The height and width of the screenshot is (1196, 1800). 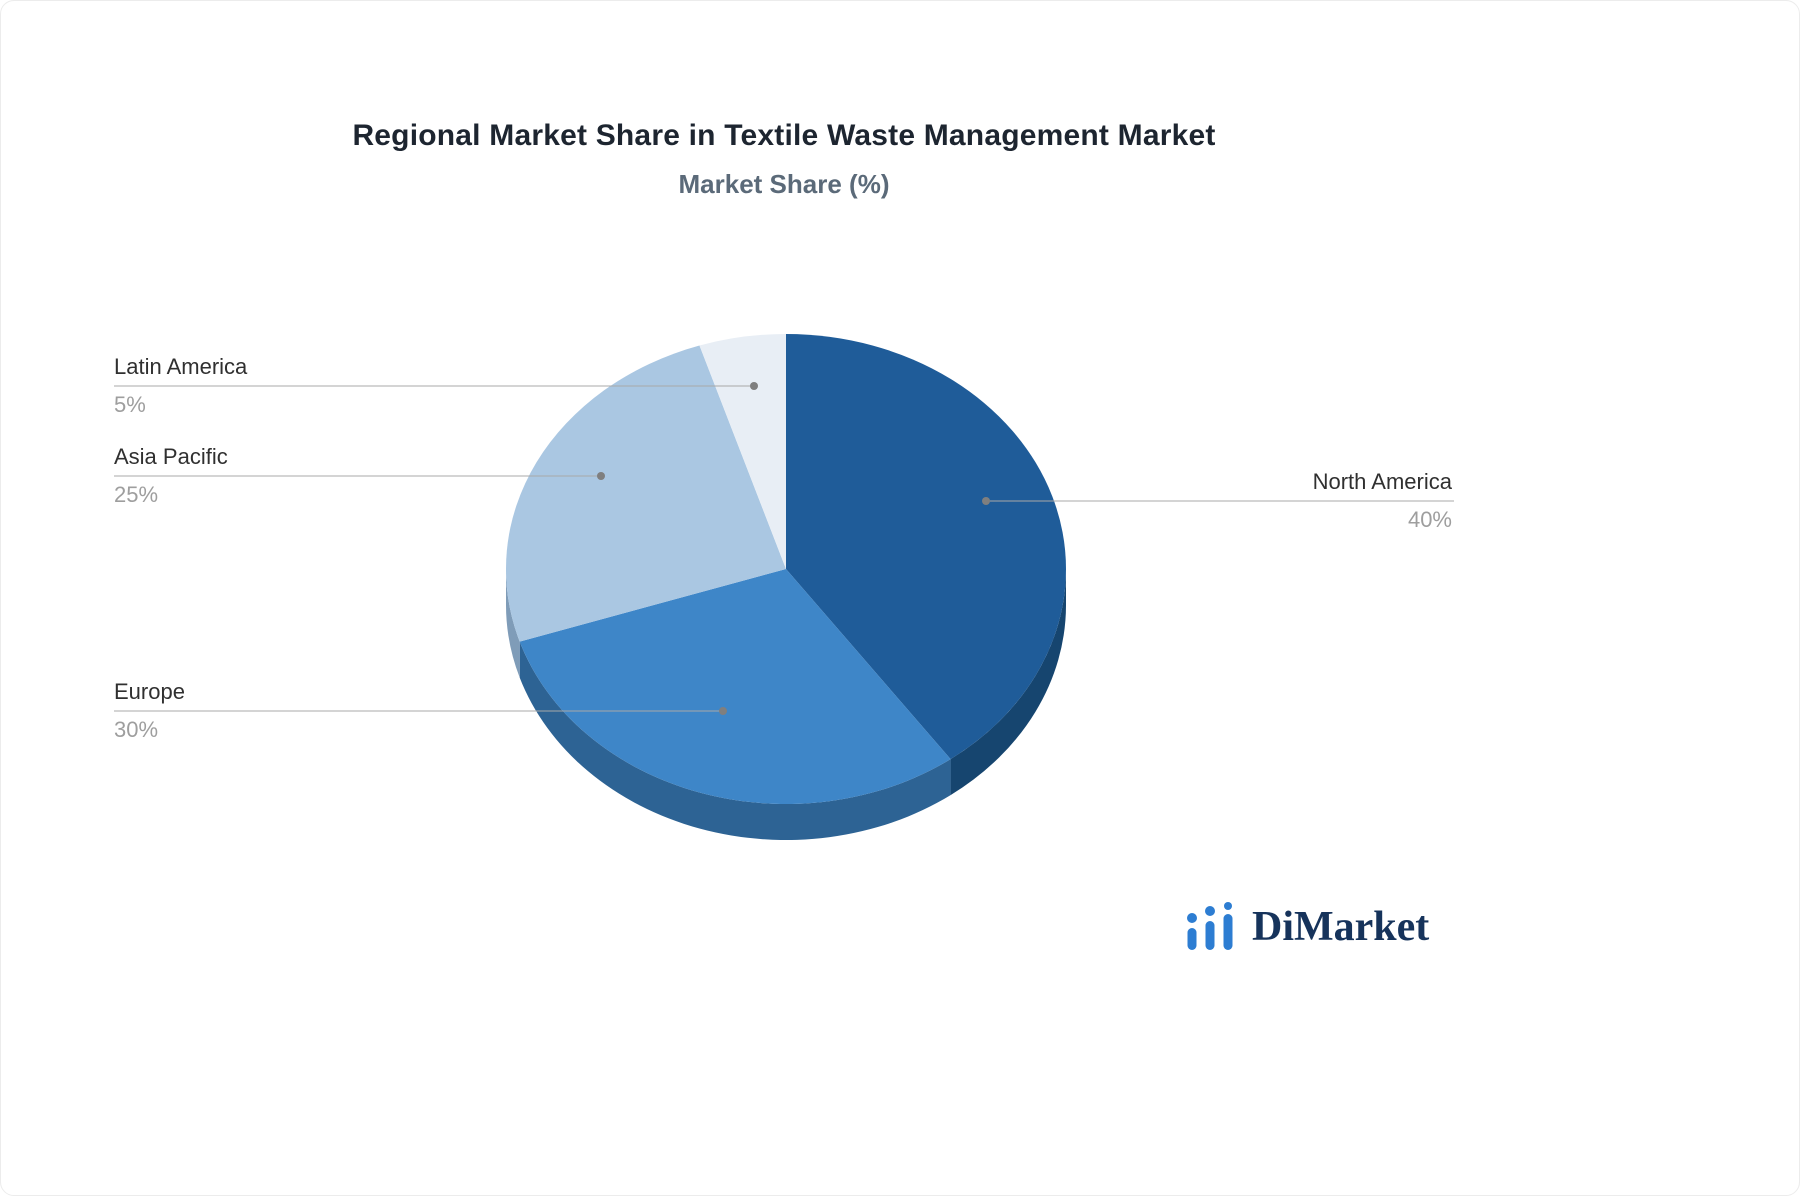 I want to click on pie-side-asia-pacific, so click(x=512, y=623).